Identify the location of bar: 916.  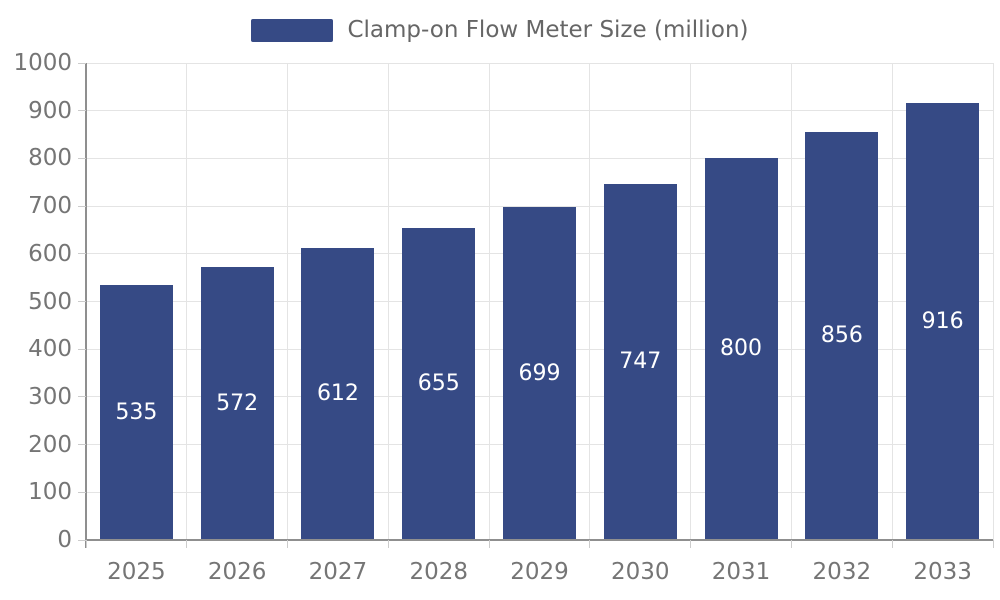
(943, 321).